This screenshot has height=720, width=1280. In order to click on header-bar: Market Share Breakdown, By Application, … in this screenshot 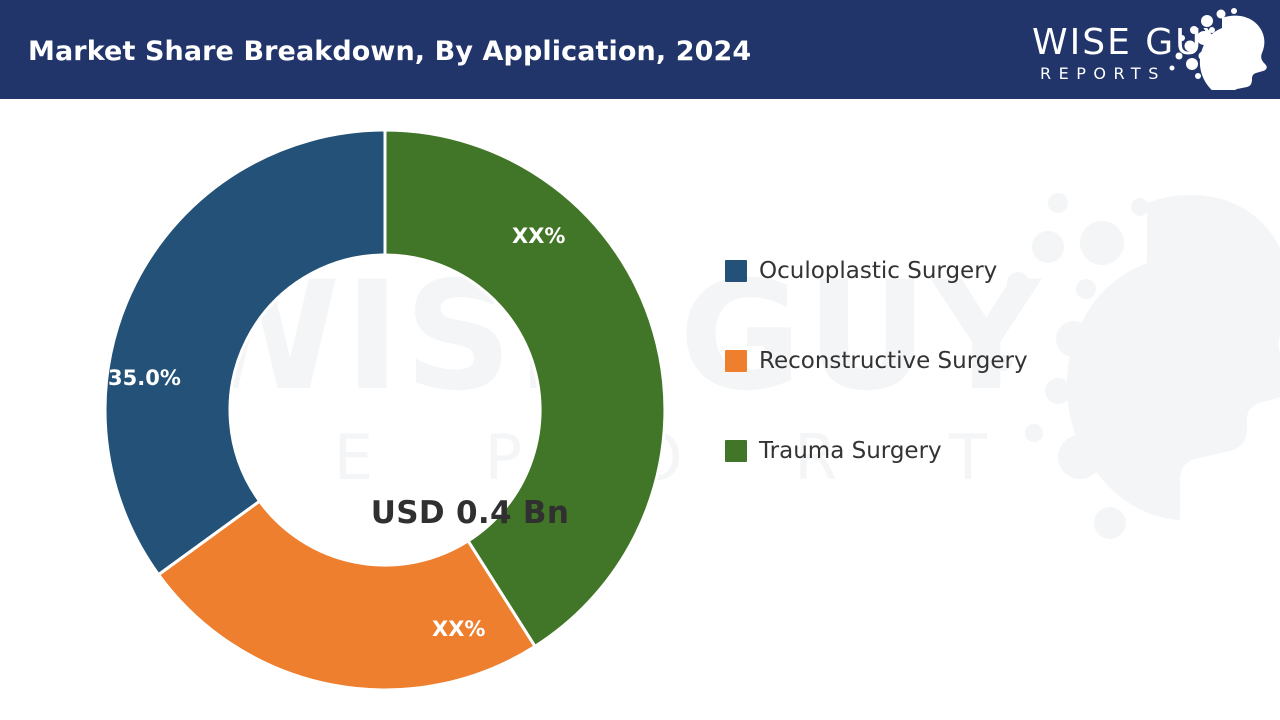, I will do `click(640, 49)`.